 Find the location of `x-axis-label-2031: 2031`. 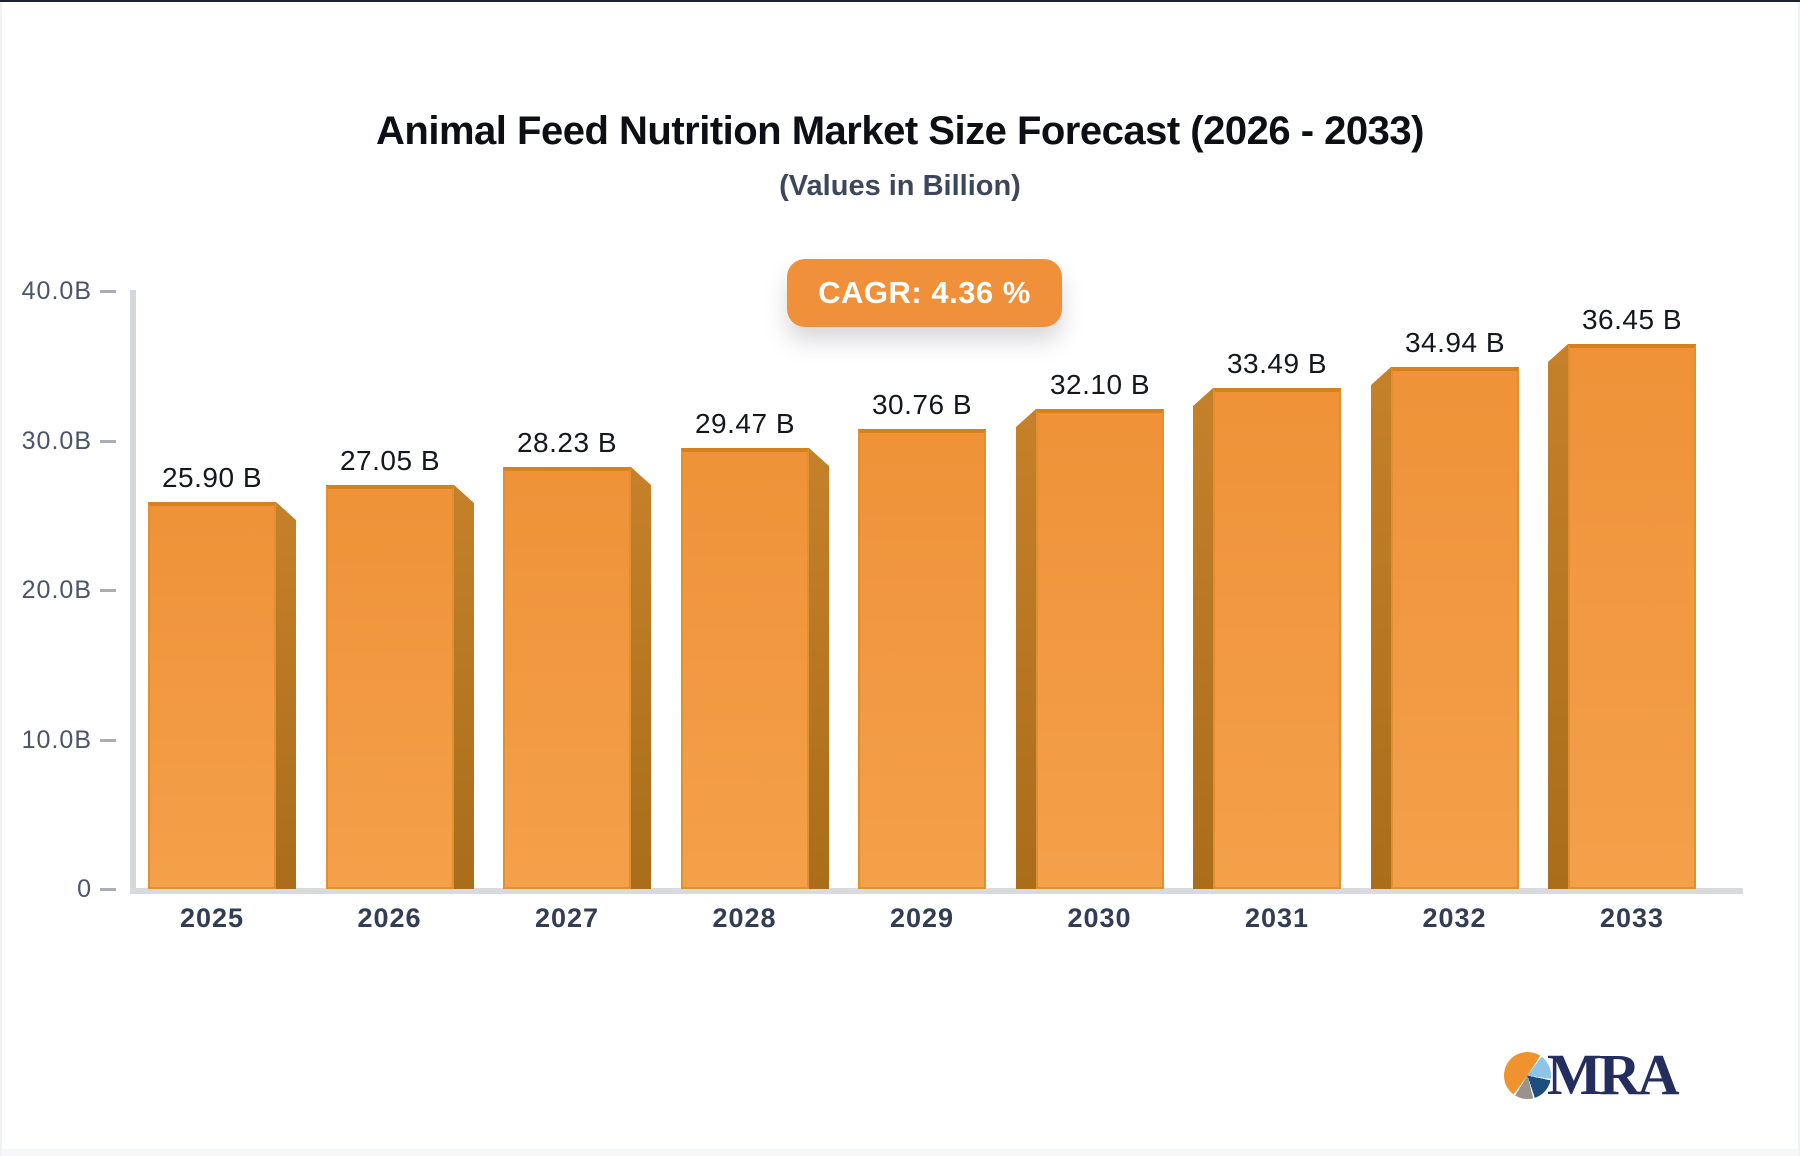

x-axis-label-2031: 2031 is located at coordinates (1277, 918).